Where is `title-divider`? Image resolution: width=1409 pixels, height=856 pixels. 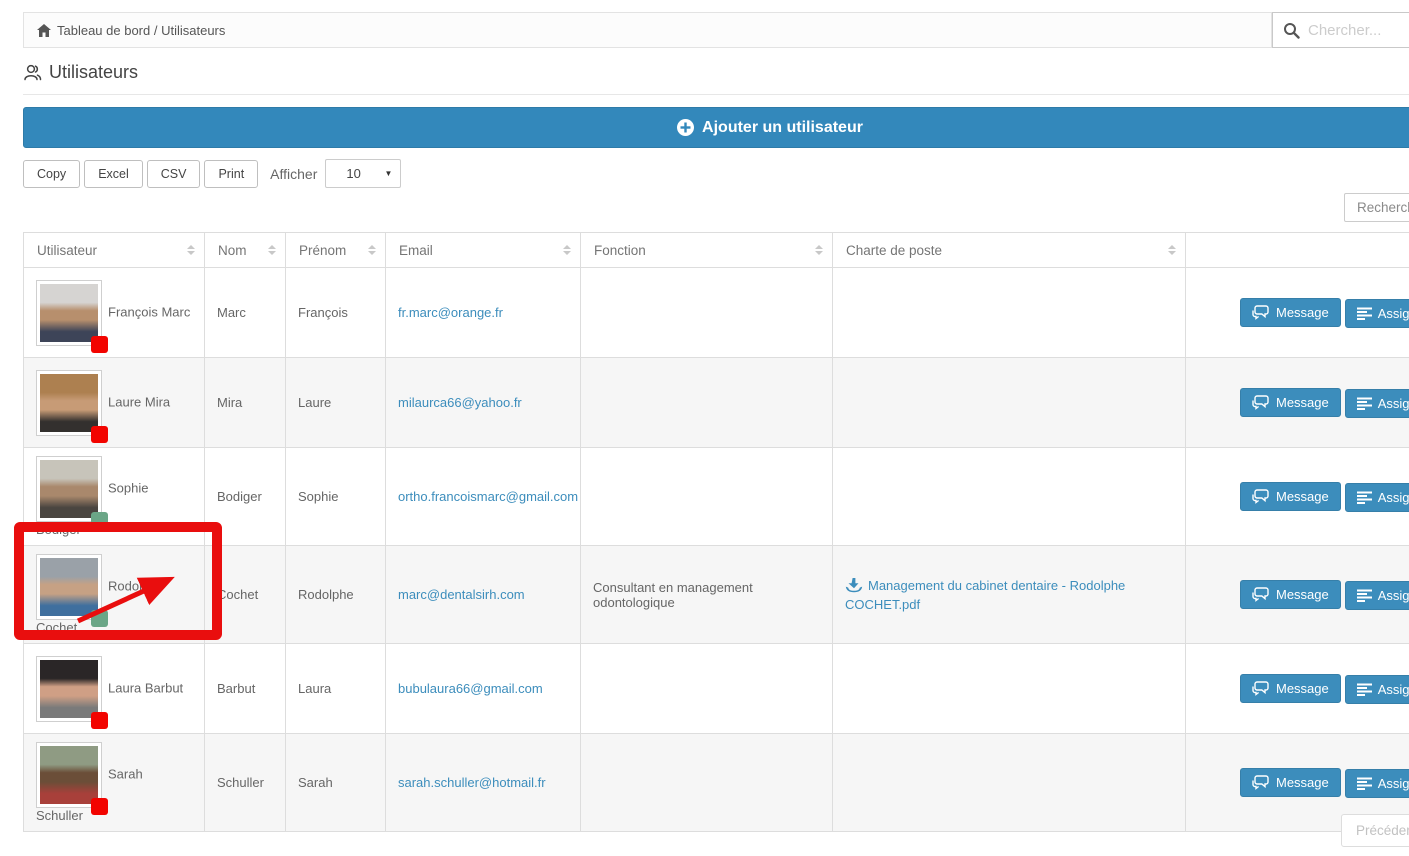 title-divider is located at coordinates (716, 94).